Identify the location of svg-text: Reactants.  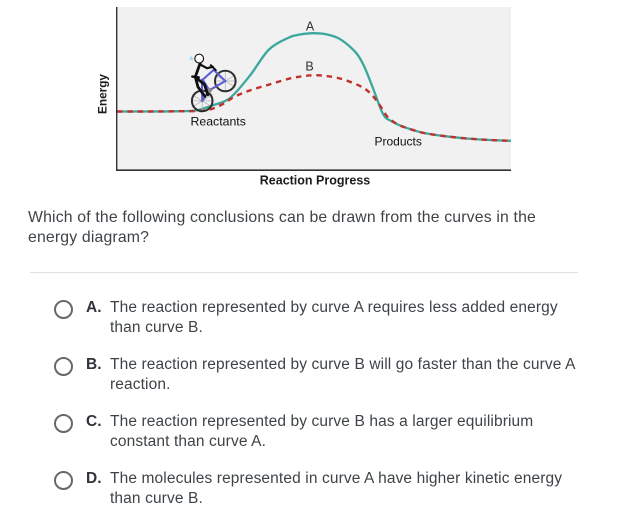
(218, 122).